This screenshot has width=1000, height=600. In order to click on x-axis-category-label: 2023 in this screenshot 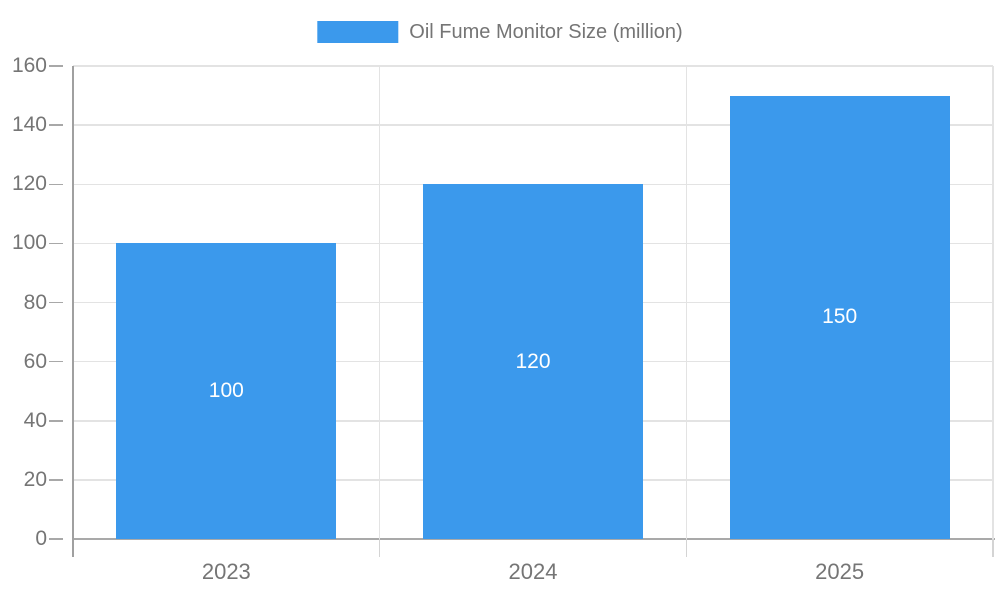, I will do `click(226, 571)`.